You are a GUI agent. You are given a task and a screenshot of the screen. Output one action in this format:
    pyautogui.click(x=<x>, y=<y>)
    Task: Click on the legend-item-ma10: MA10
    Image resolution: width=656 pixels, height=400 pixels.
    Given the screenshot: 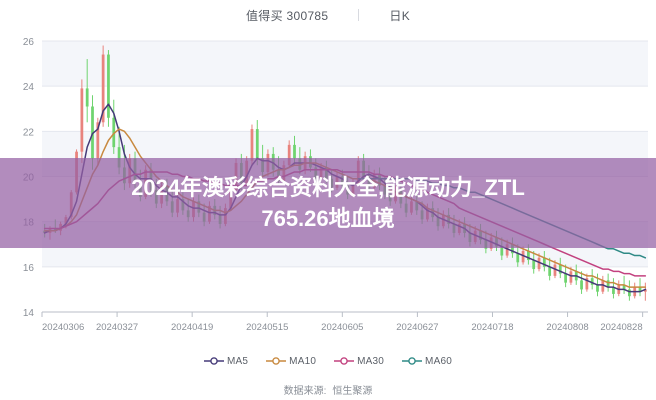 What is the action you would take?
    pyautogui.click(x=291, y=361)
    